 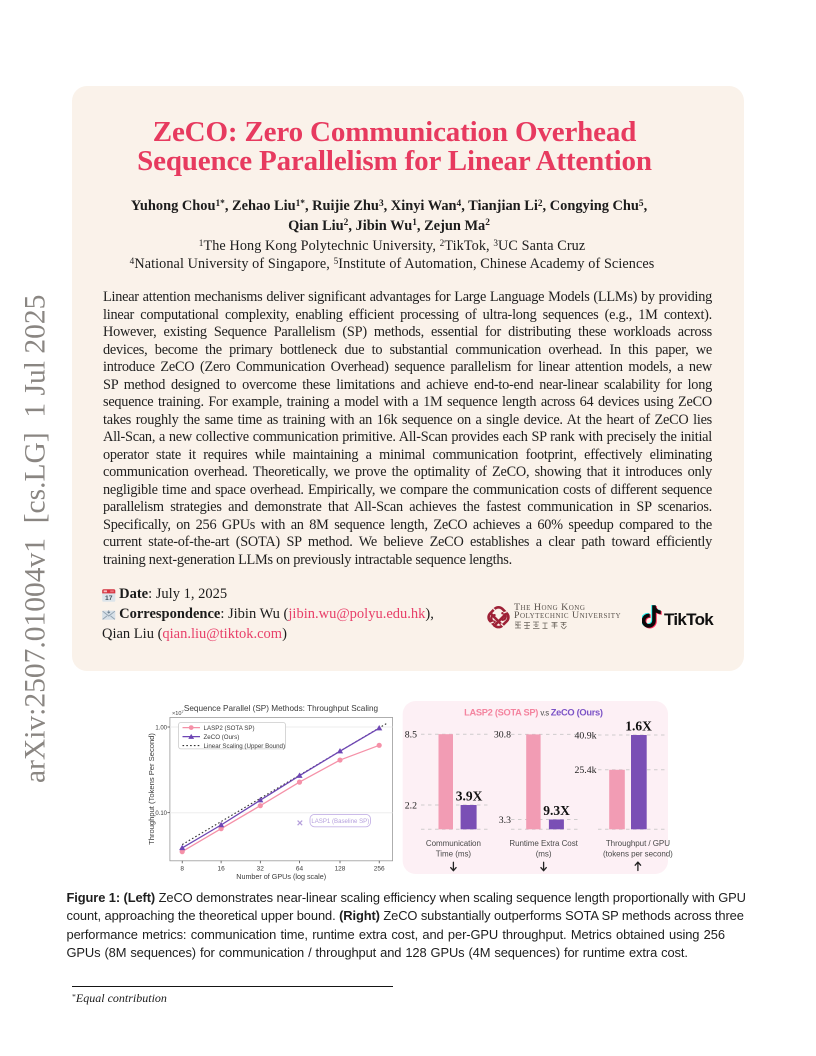 I want to click on svg-text: Runtime Extra Cost, so click(x=543, y=843).